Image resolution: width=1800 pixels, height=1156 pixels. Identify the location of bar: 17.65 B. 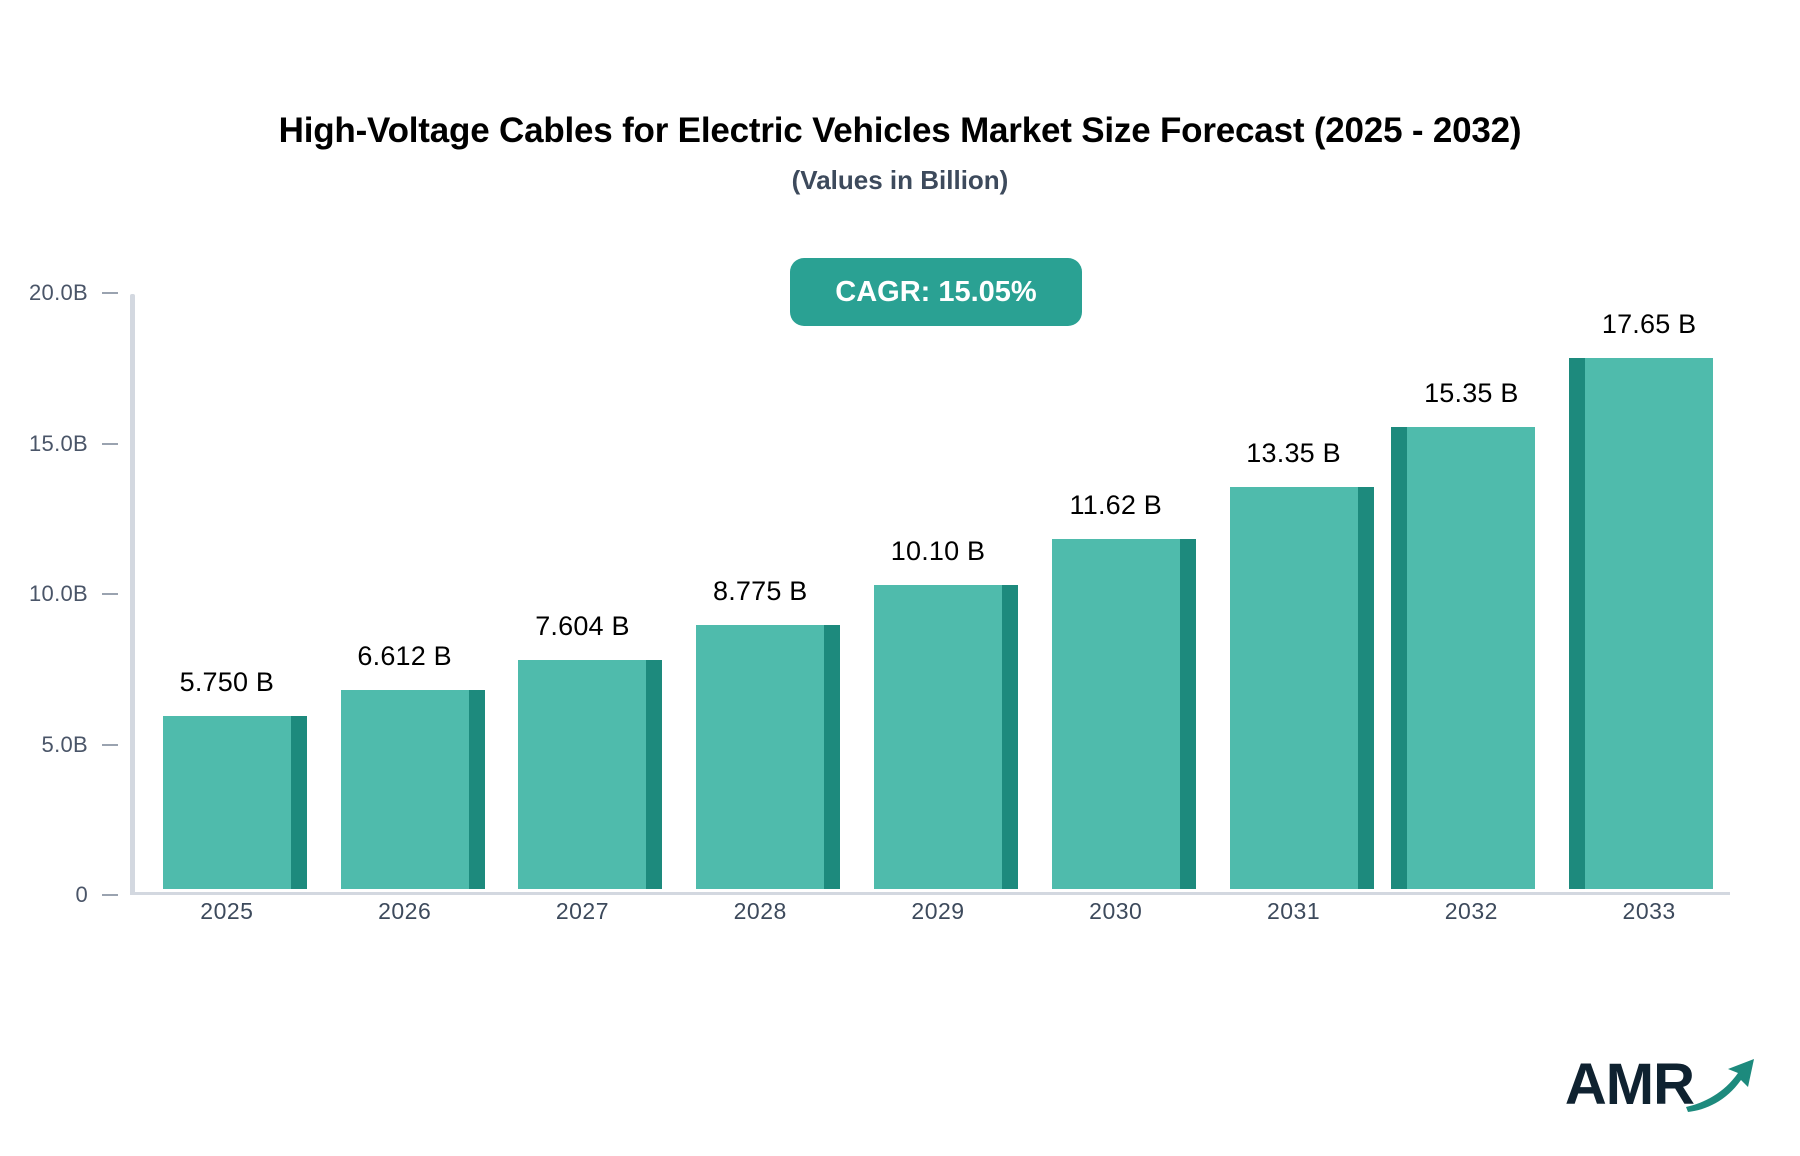
(1641, 599).